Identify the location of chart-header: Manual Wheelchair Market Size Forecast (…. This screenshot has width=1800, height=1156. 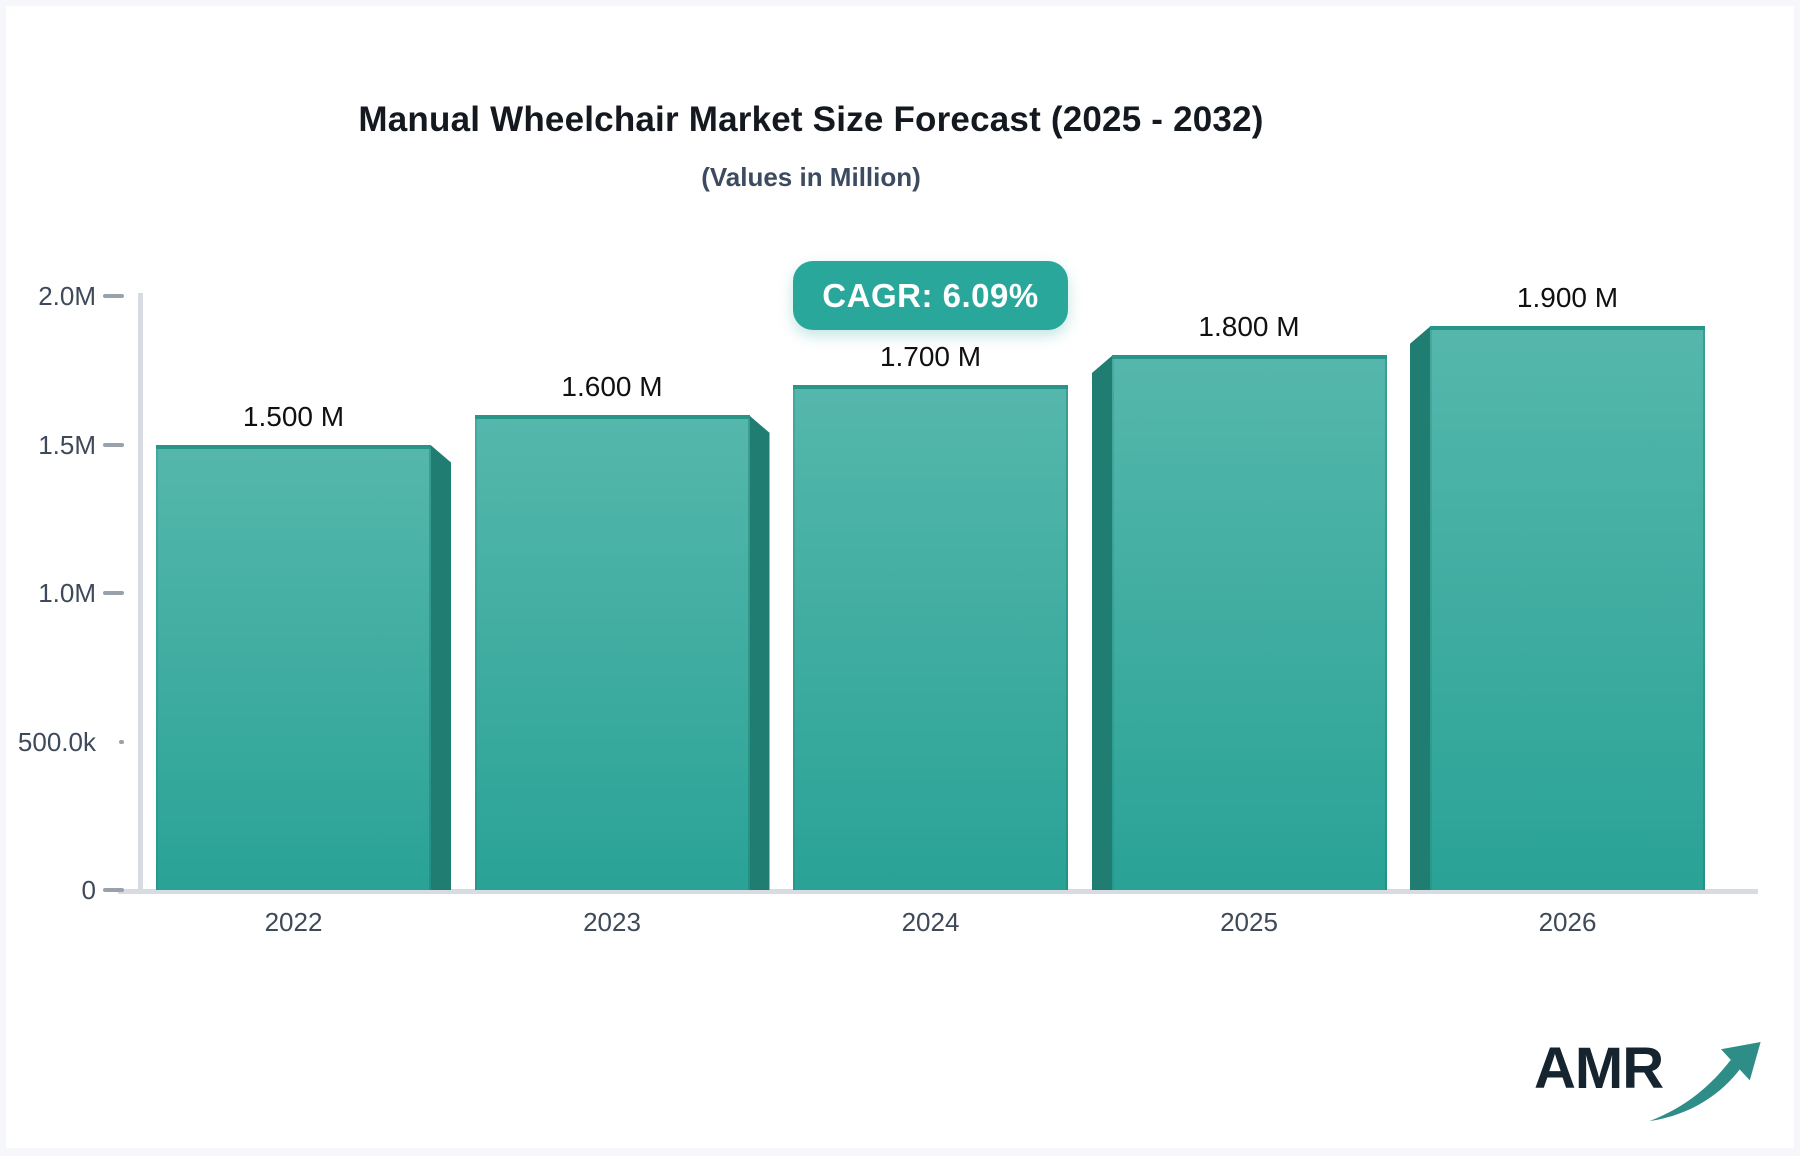
(811, 146).